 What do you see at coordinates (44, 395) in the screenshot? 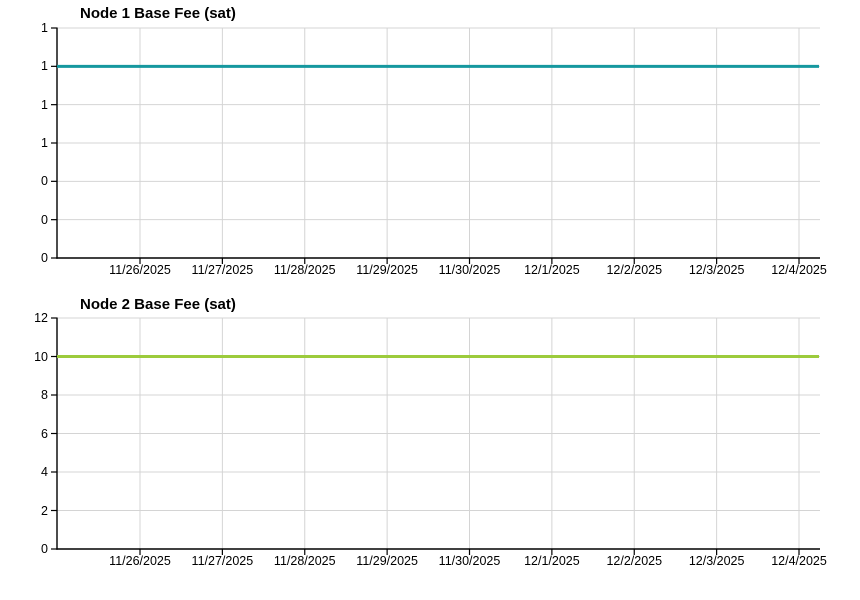
I see `y-tick-label: 8` at bounding box center [44, 395].